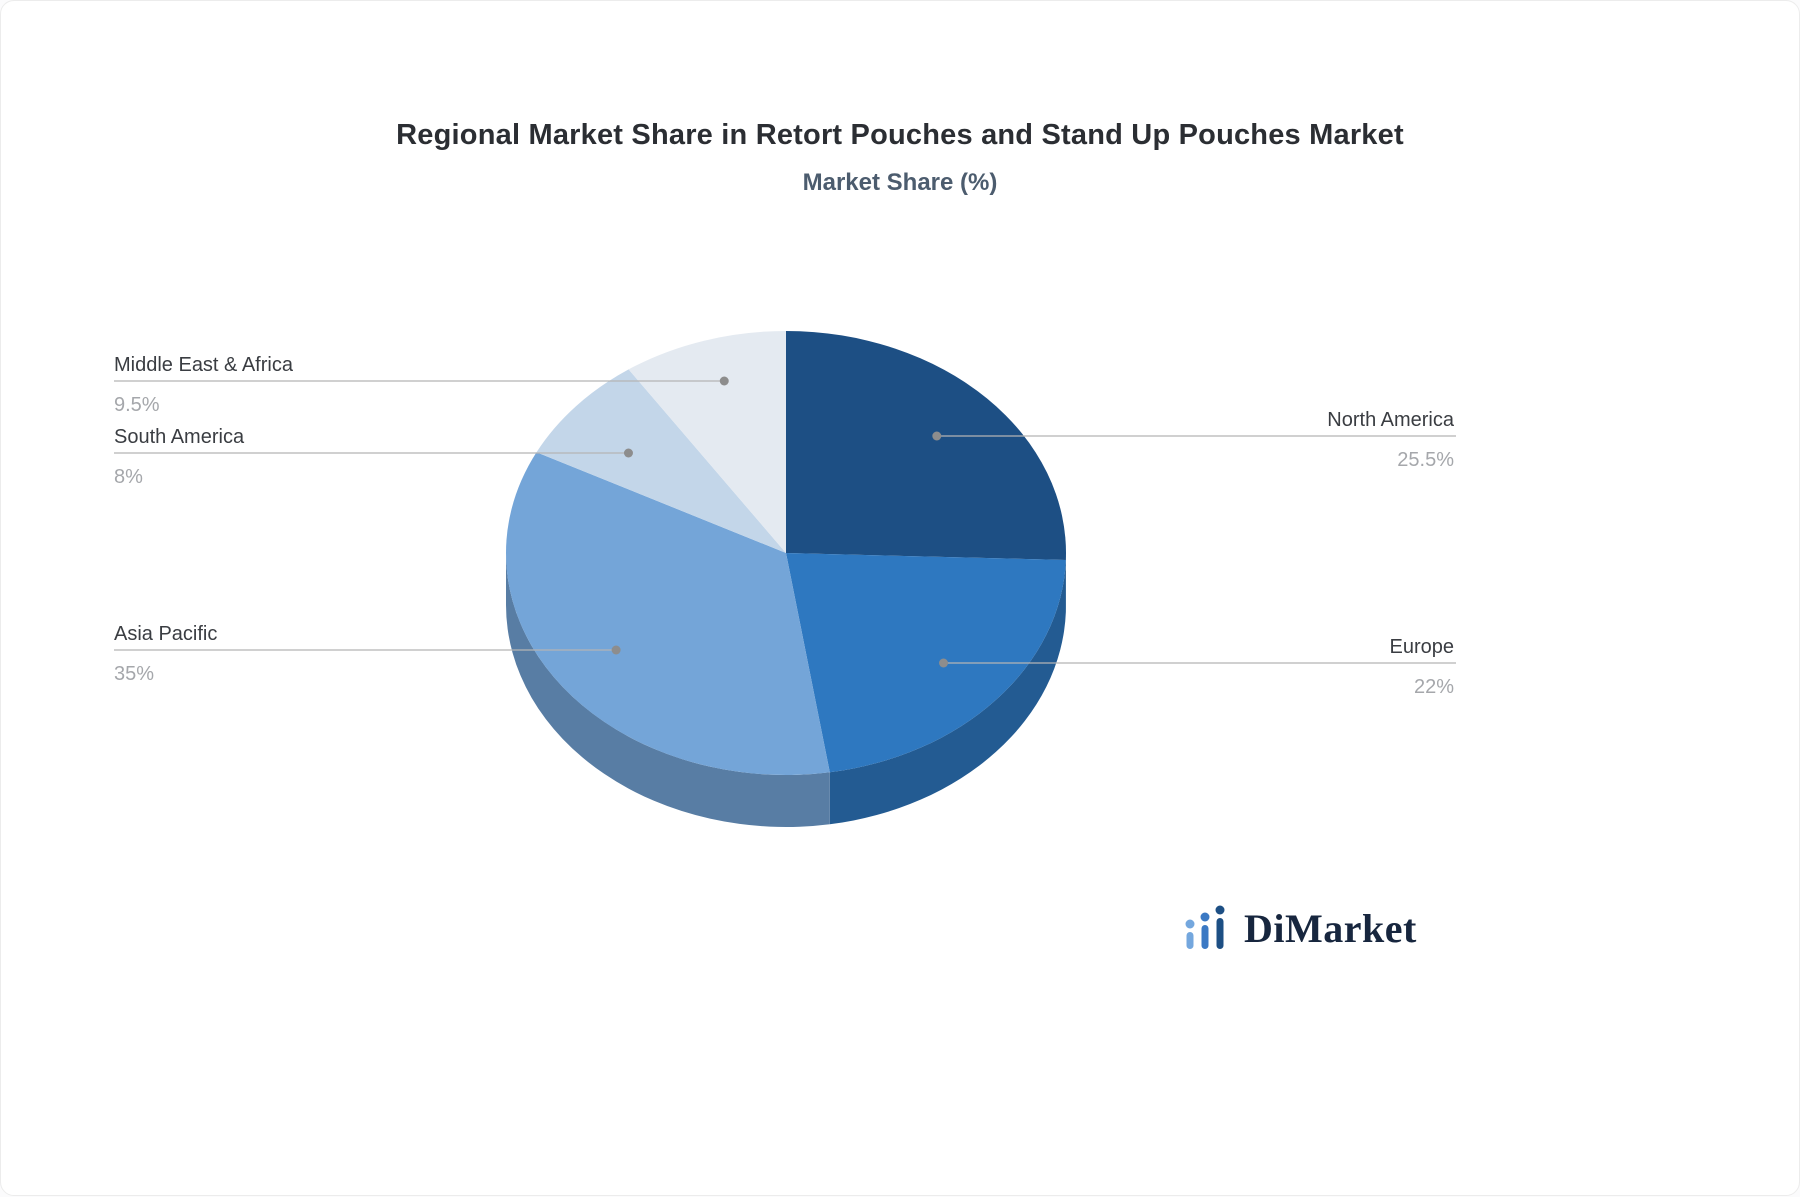  I want to click on leader-dot-middle-east-africa, so click(724, 381).